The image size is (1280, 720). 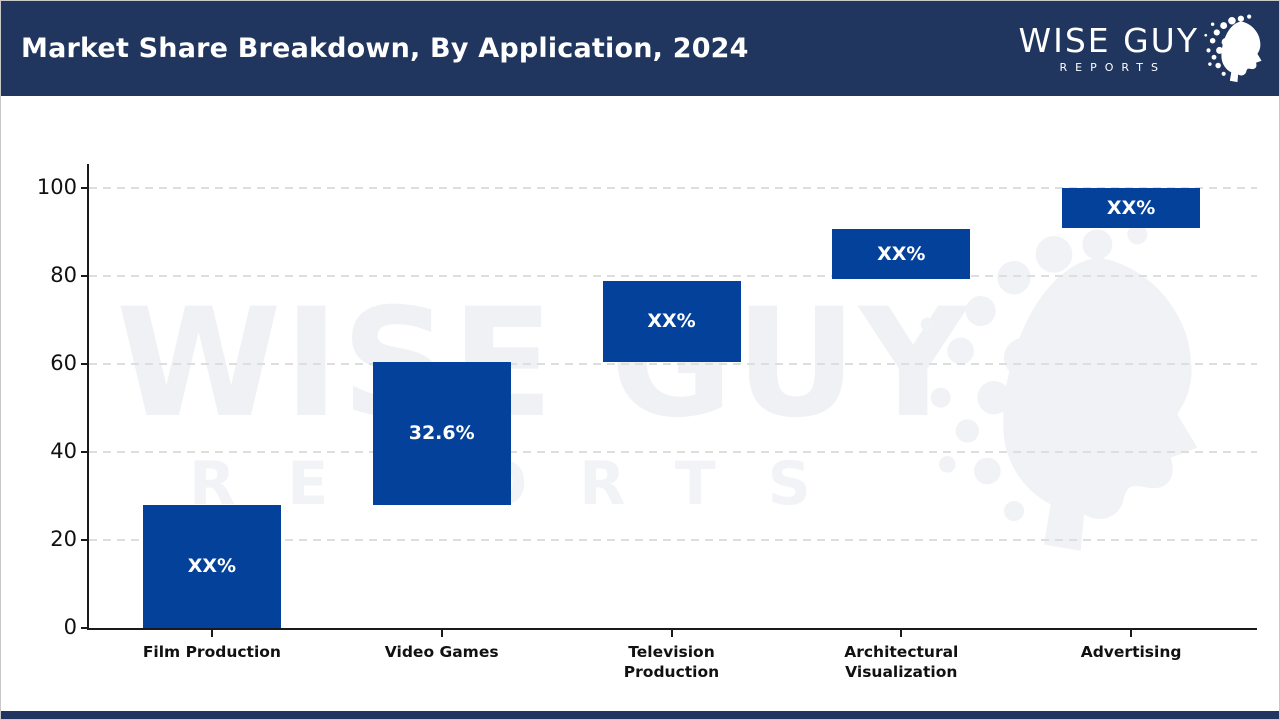 I want to click on logo-brand-subtext: REPORTS, so click(x=1112, y=67).